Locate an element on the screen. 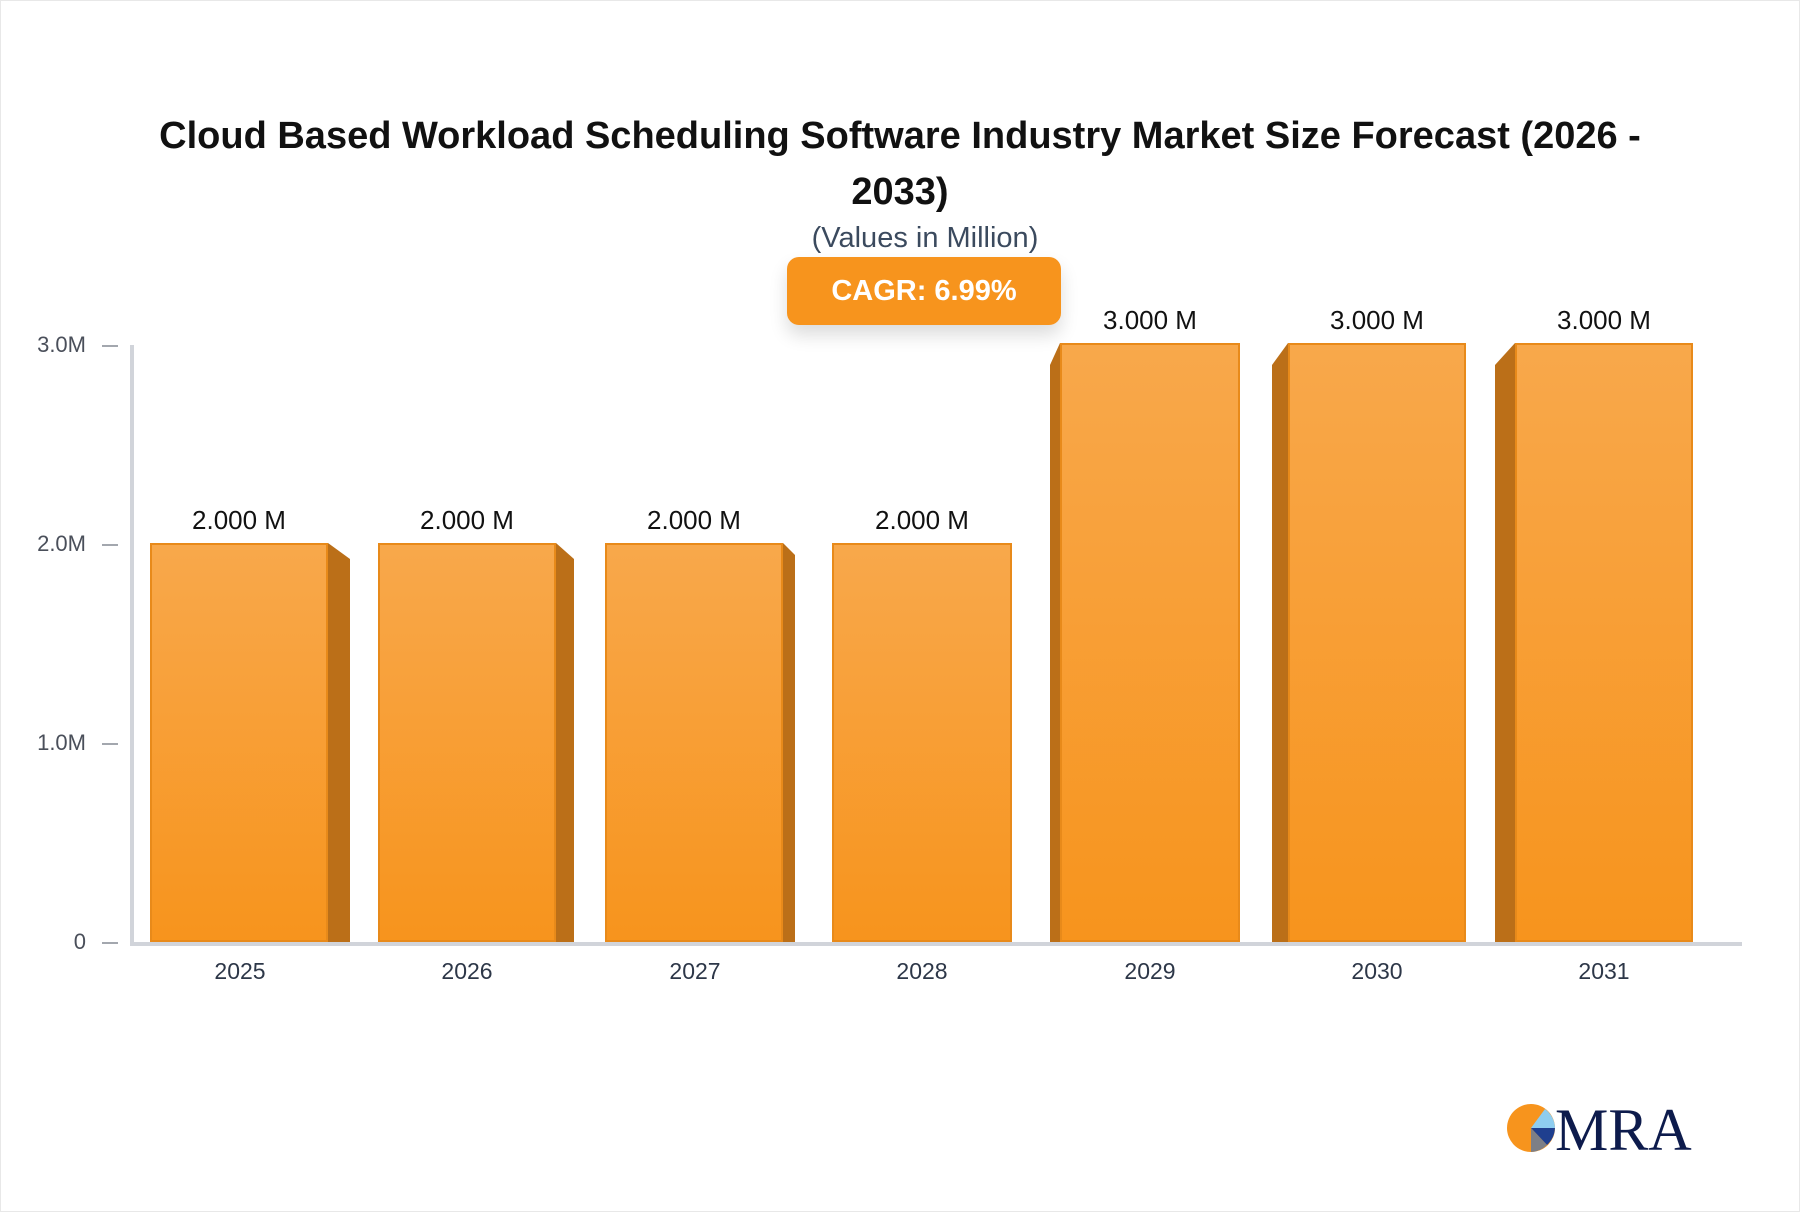 Image resolution: width=1800 pixels, height=1212 pixels. bar-2027: 2.000 M is located at coordinates (700, 723).